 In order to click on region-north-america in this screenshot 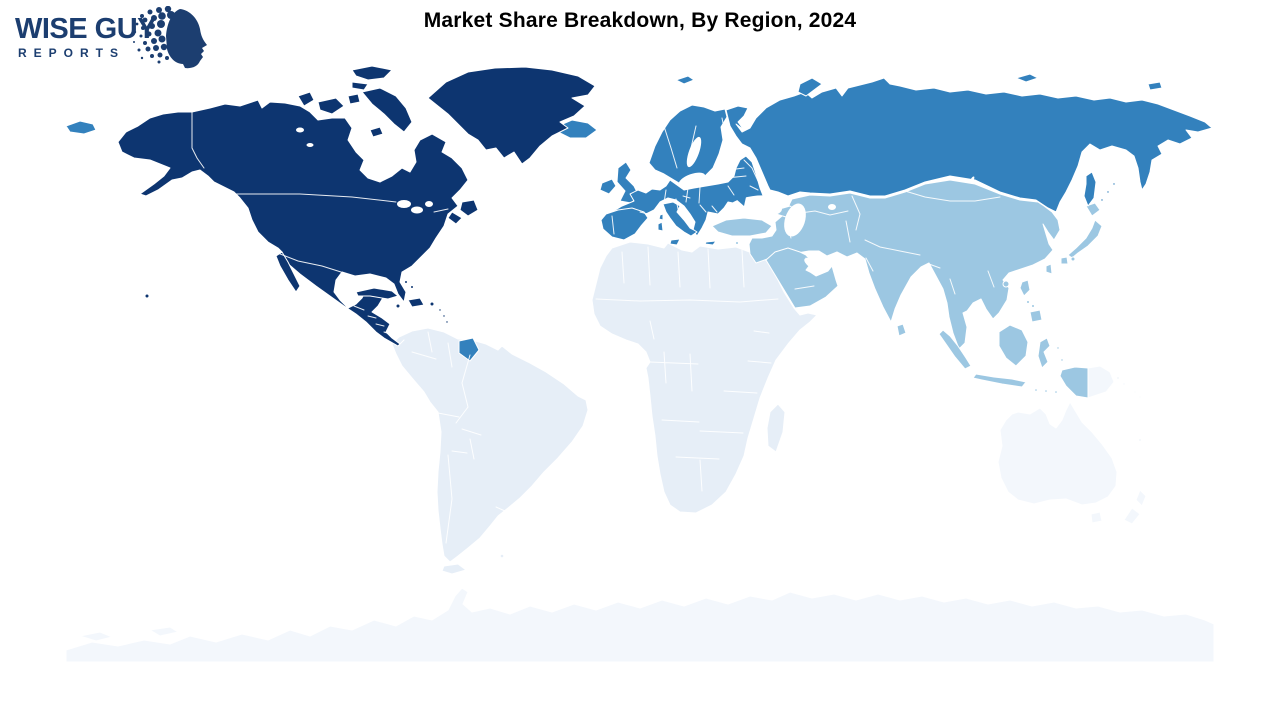, I will do `click(356, 206)`.